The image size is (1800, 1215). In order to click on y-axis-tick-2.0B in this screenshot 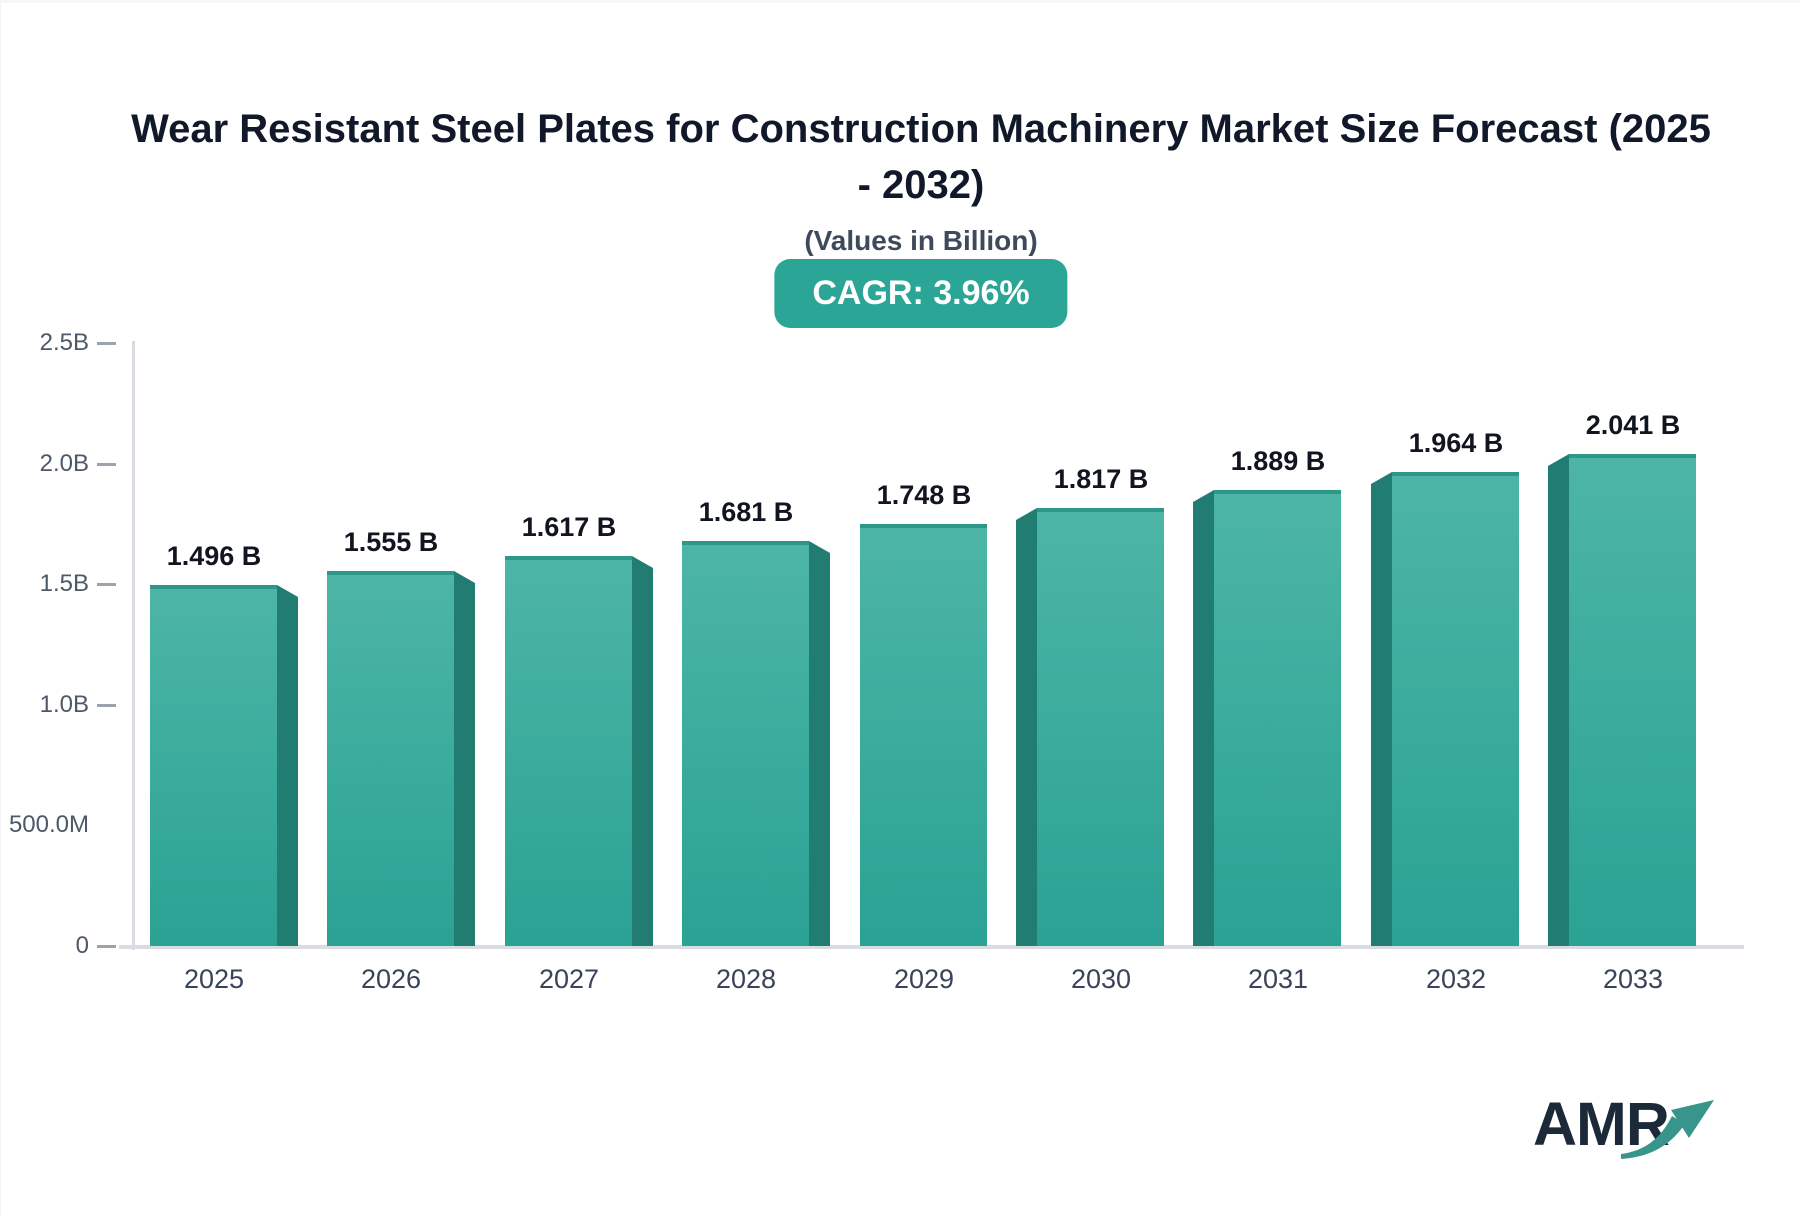, I will do `click(106, 464)`.